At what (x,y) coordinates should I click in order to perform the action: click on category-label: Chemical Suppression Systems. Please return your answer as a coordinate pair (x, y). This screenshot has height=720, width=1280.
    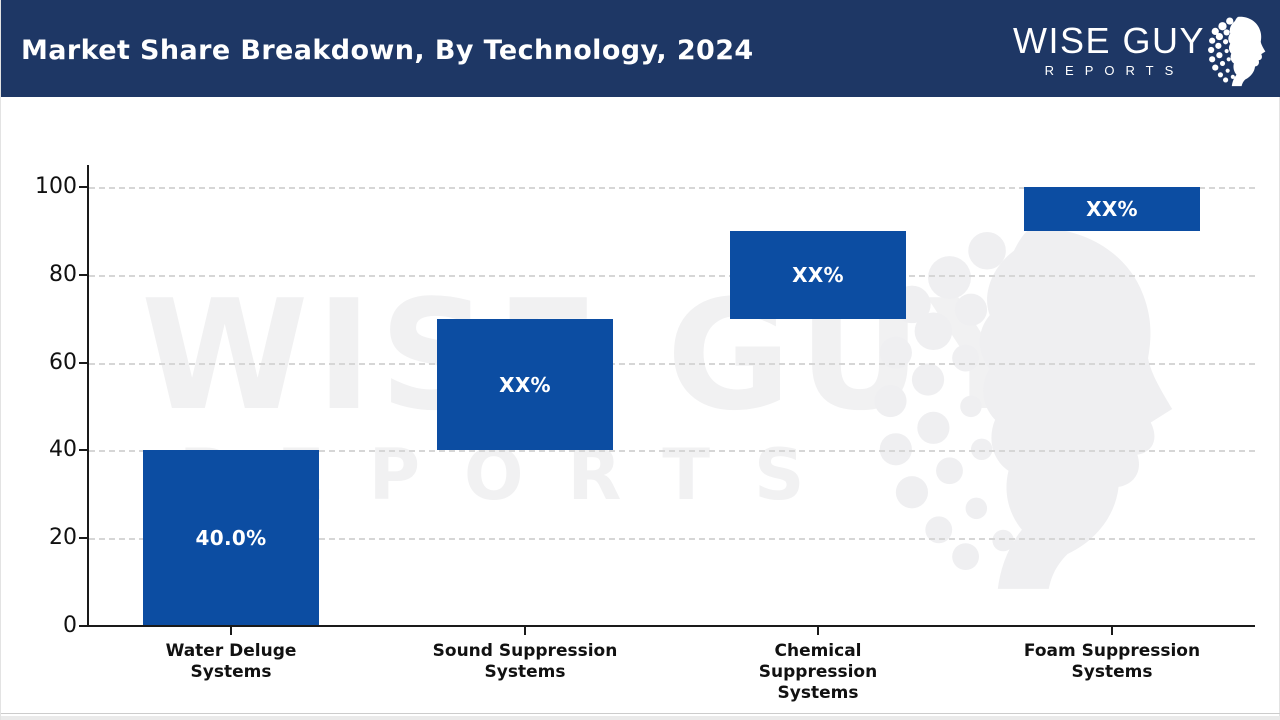
    Looking at the image, I should click on (818, 672).